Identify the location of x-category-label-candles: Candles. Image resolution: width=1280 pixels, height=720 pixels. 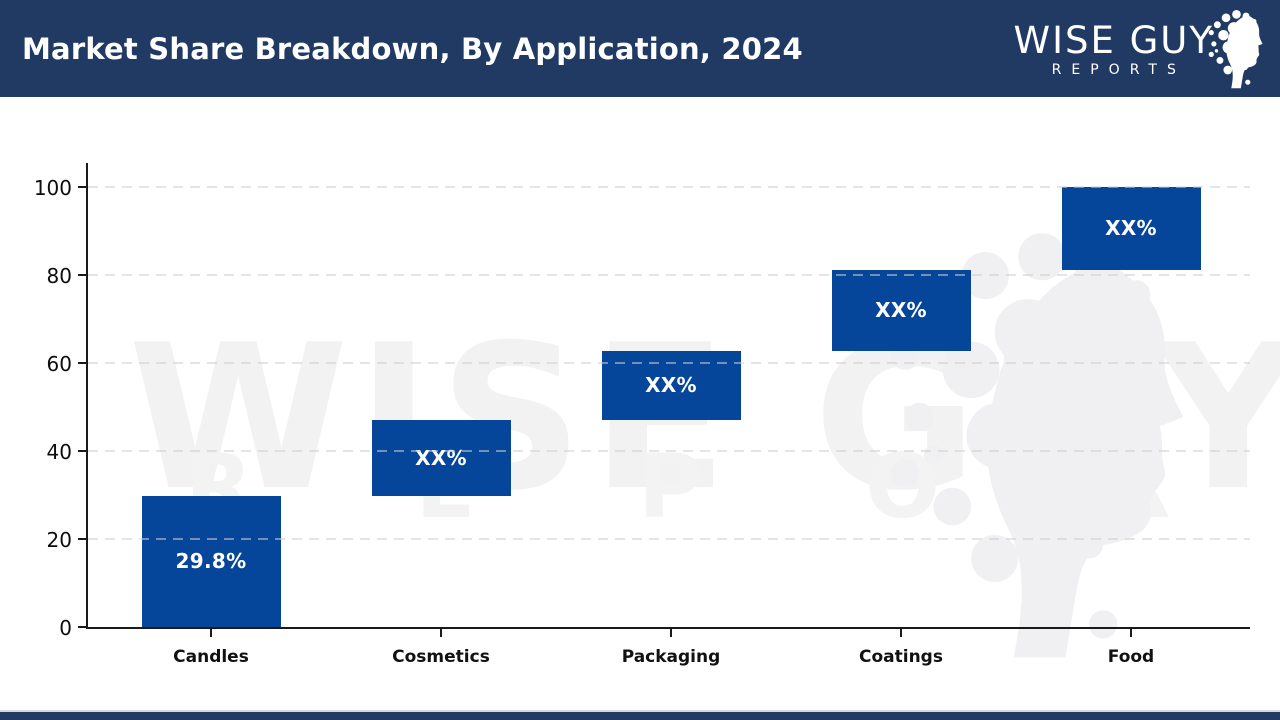
(211, 657).